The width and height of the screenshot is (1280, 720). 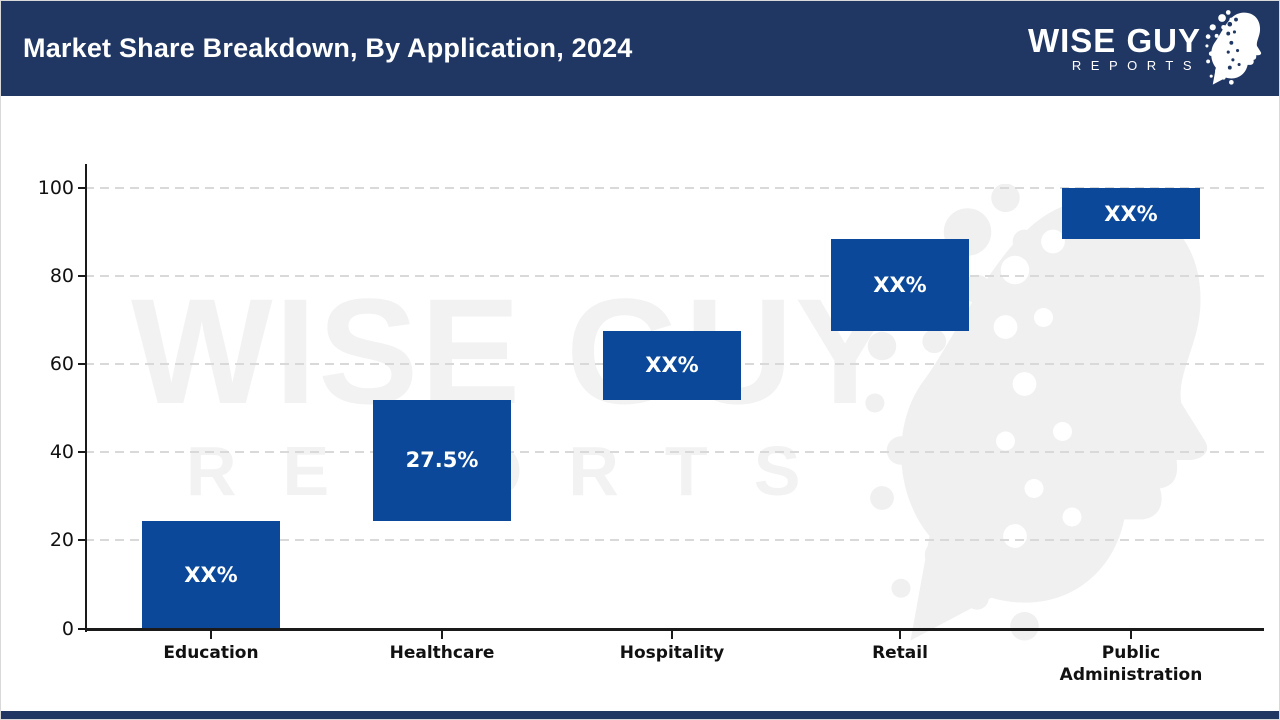 What do you see at coordinates (674, 629) in the screenshot?
I see `x-axis-line` at bounding box center [674, 629].